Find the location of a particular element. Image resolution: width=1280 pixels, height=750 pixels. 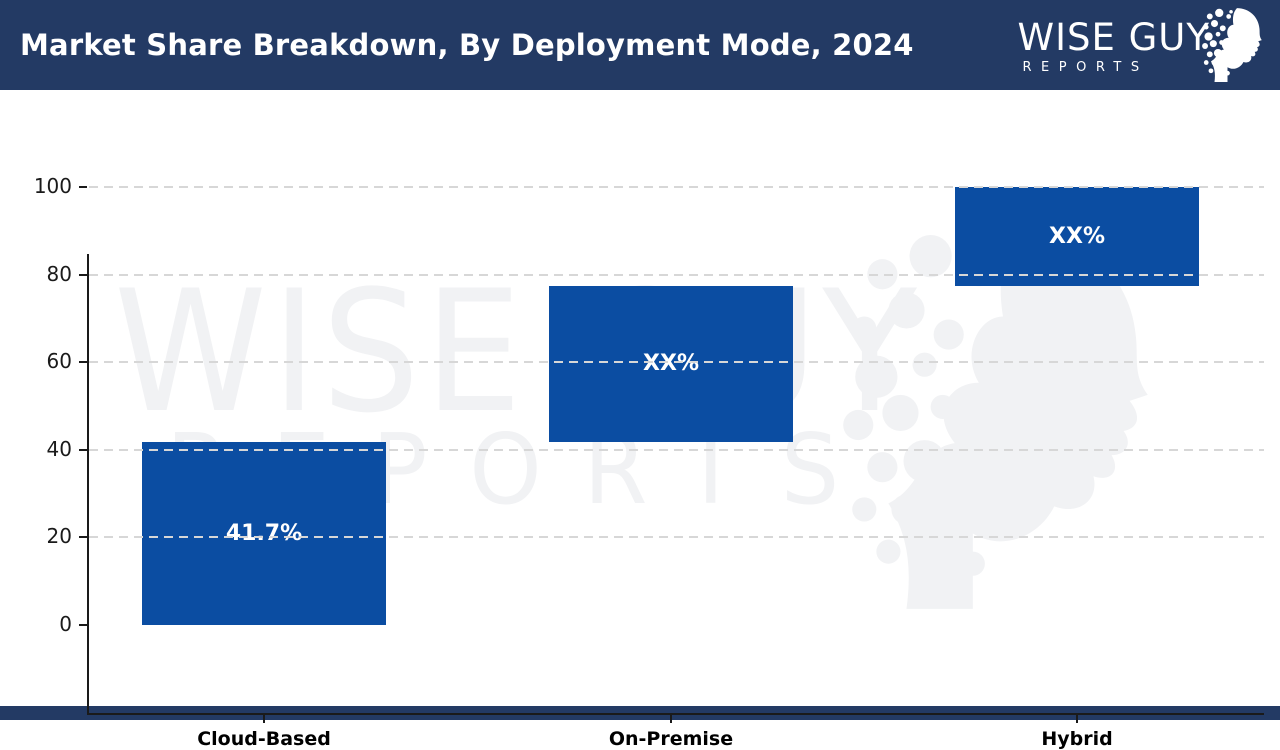

bar-hybrid: XX% is located at coordinates (1077, 236).